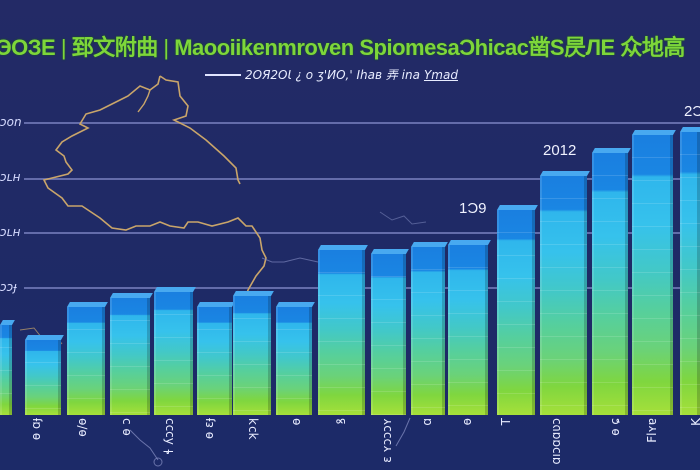  What do you see at coordinates (615, 427) in the screenshot?
I see `x-tick-label: ɵ ɕ` at bounding box center [615, 427].